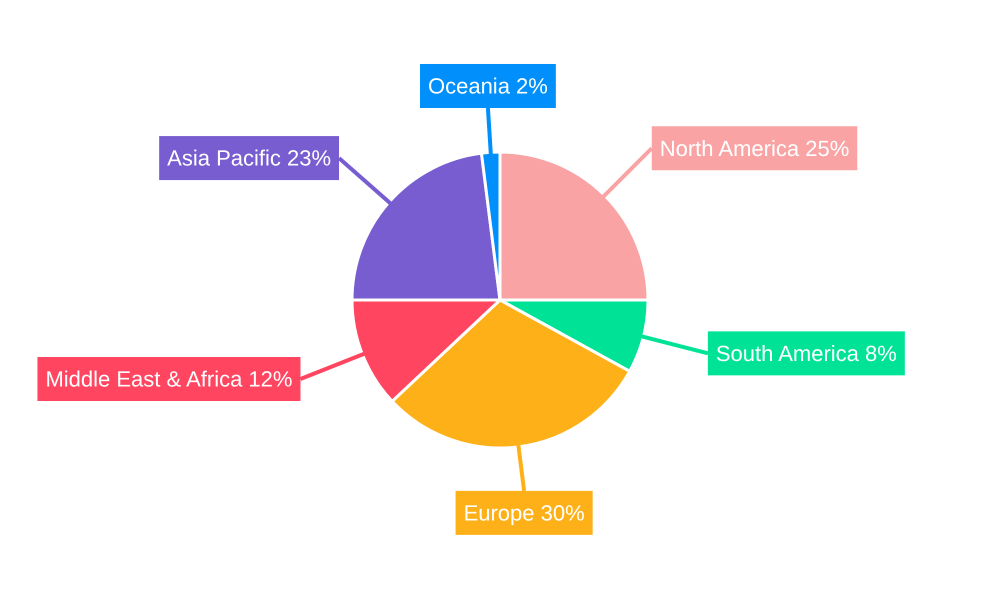 The width and height of the screenshot is (1000, 600). I want to click on slice-label: Oceania 2%, so click(488, 85).